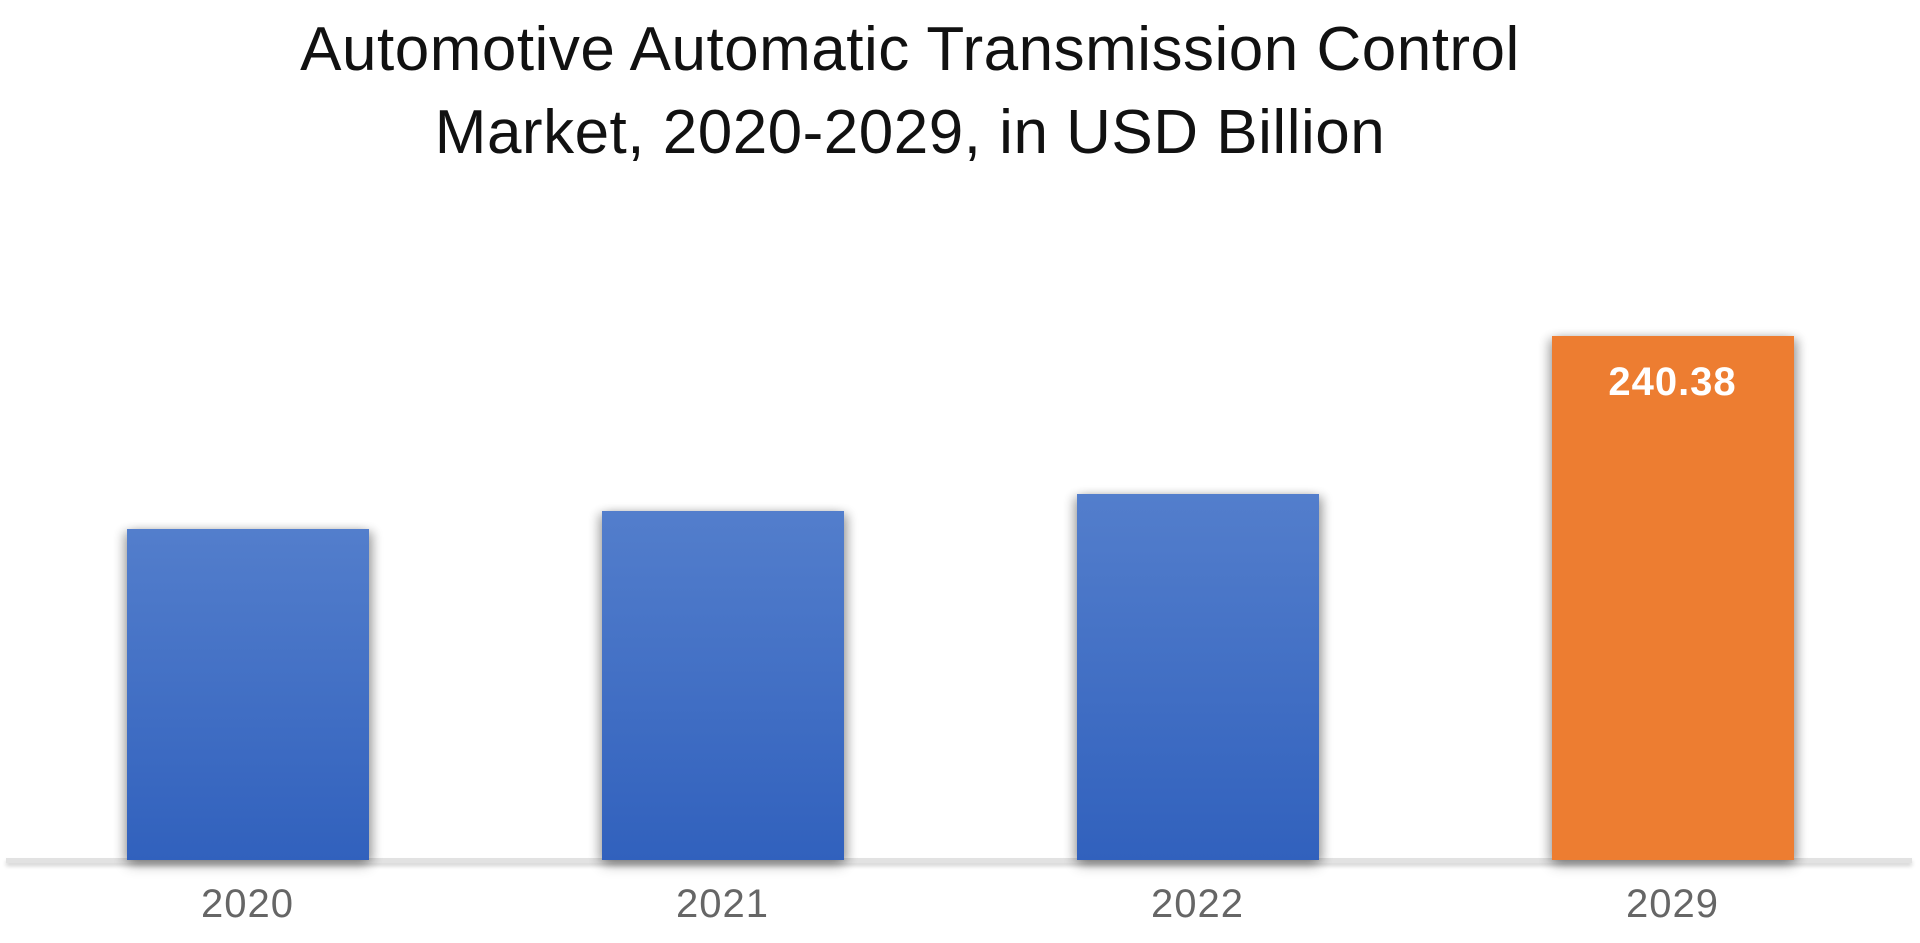 The width and height of the screenshot is (1920, 943). What do you see at coordinates (1197, 676) in the screenshot?
I see `bar-2022` at bounding box center [1197, 676].